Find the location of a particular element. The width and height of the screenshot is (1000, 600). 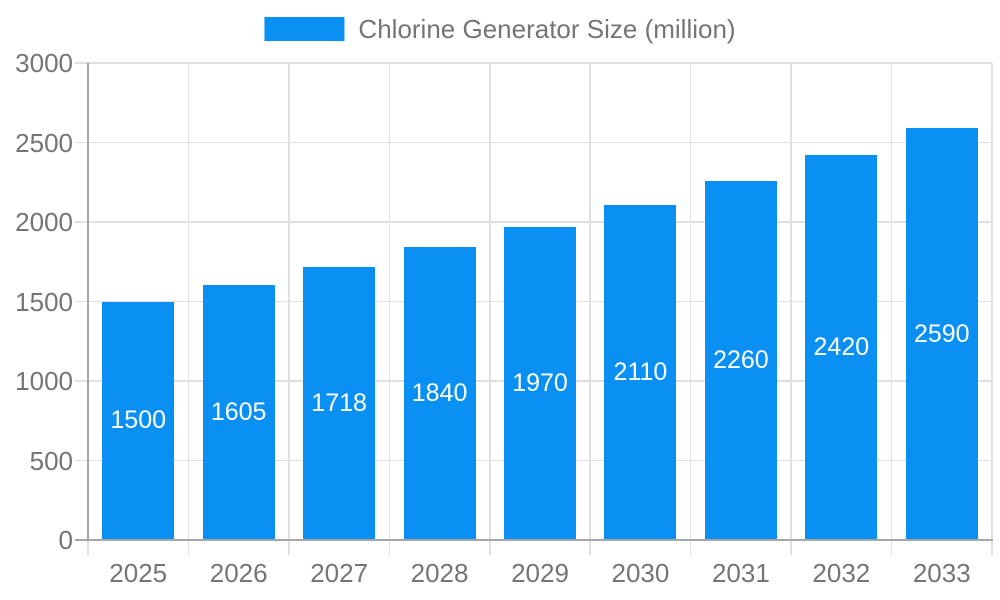

y-axis-tick-label: 0 is located at coordinates (65, 540).